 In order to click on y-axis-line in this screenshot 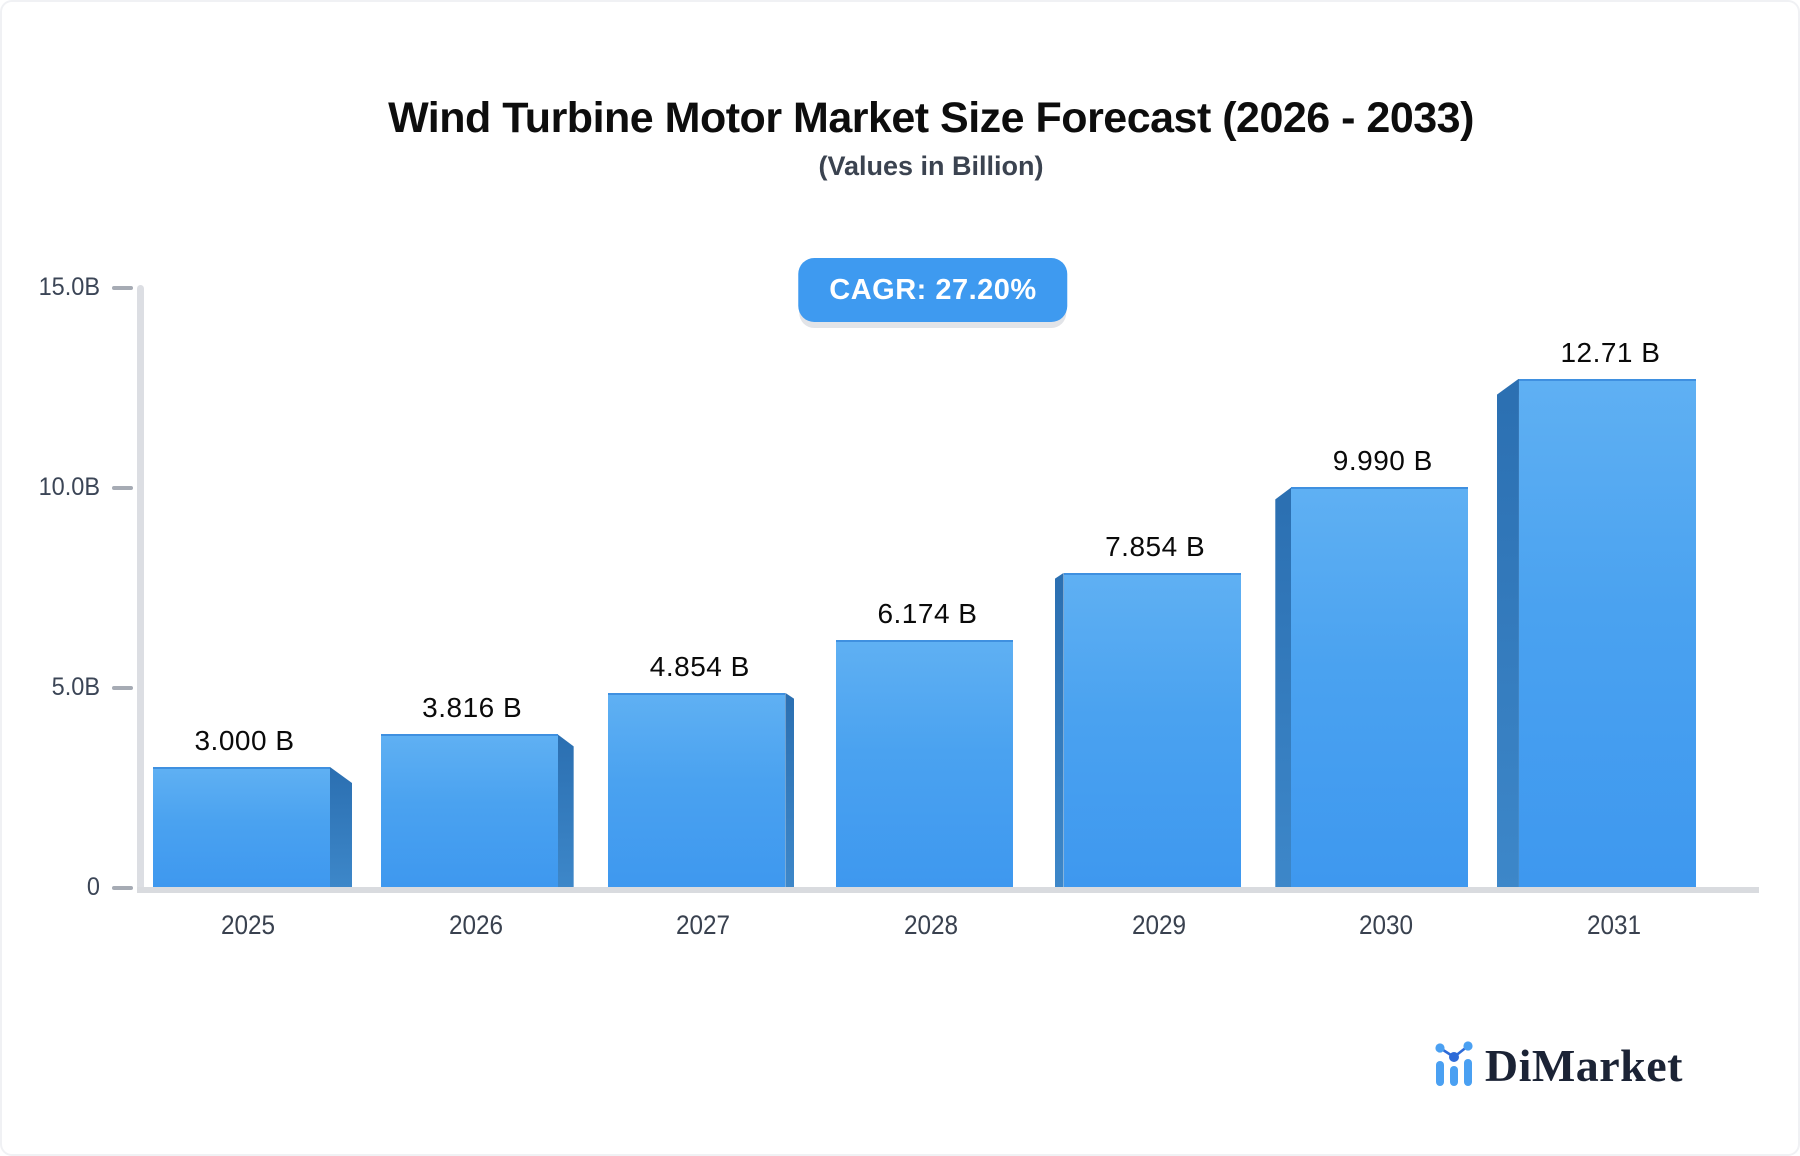, I will do `click(140, 589)`.